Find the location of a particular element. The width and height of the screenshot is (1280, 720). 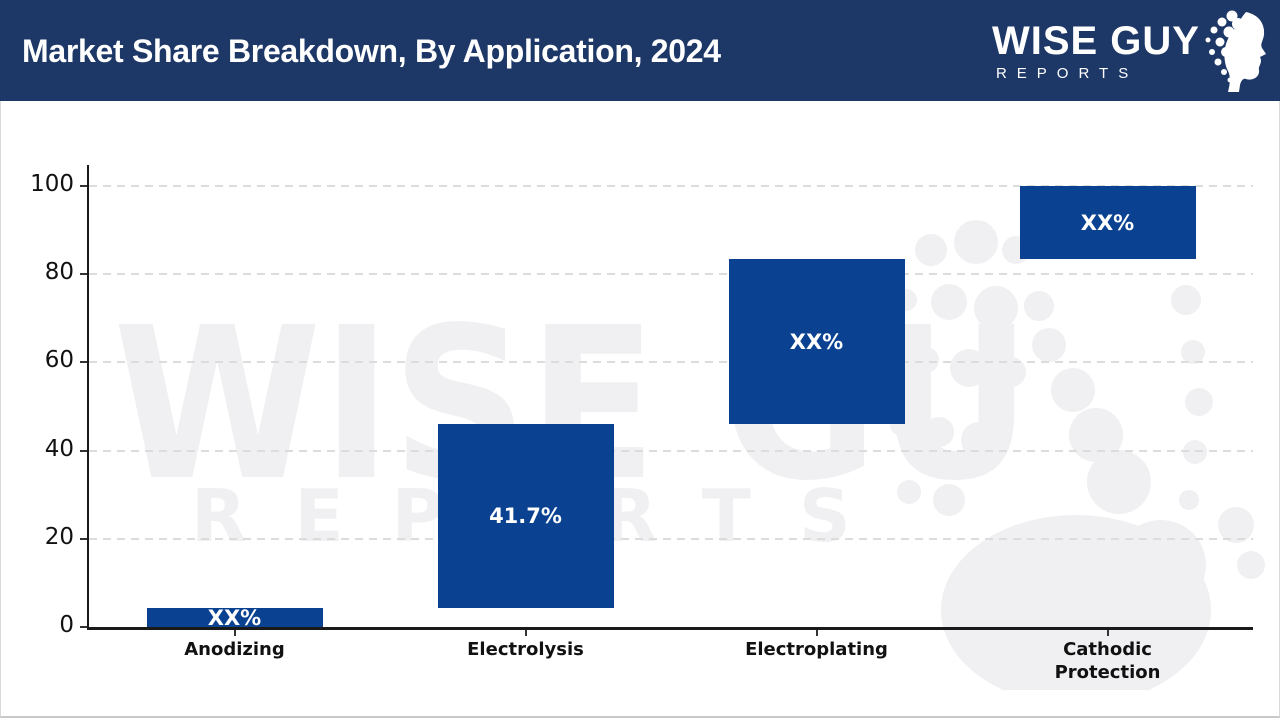

y-tick-label: 0 is located at coordinates (66, 625).